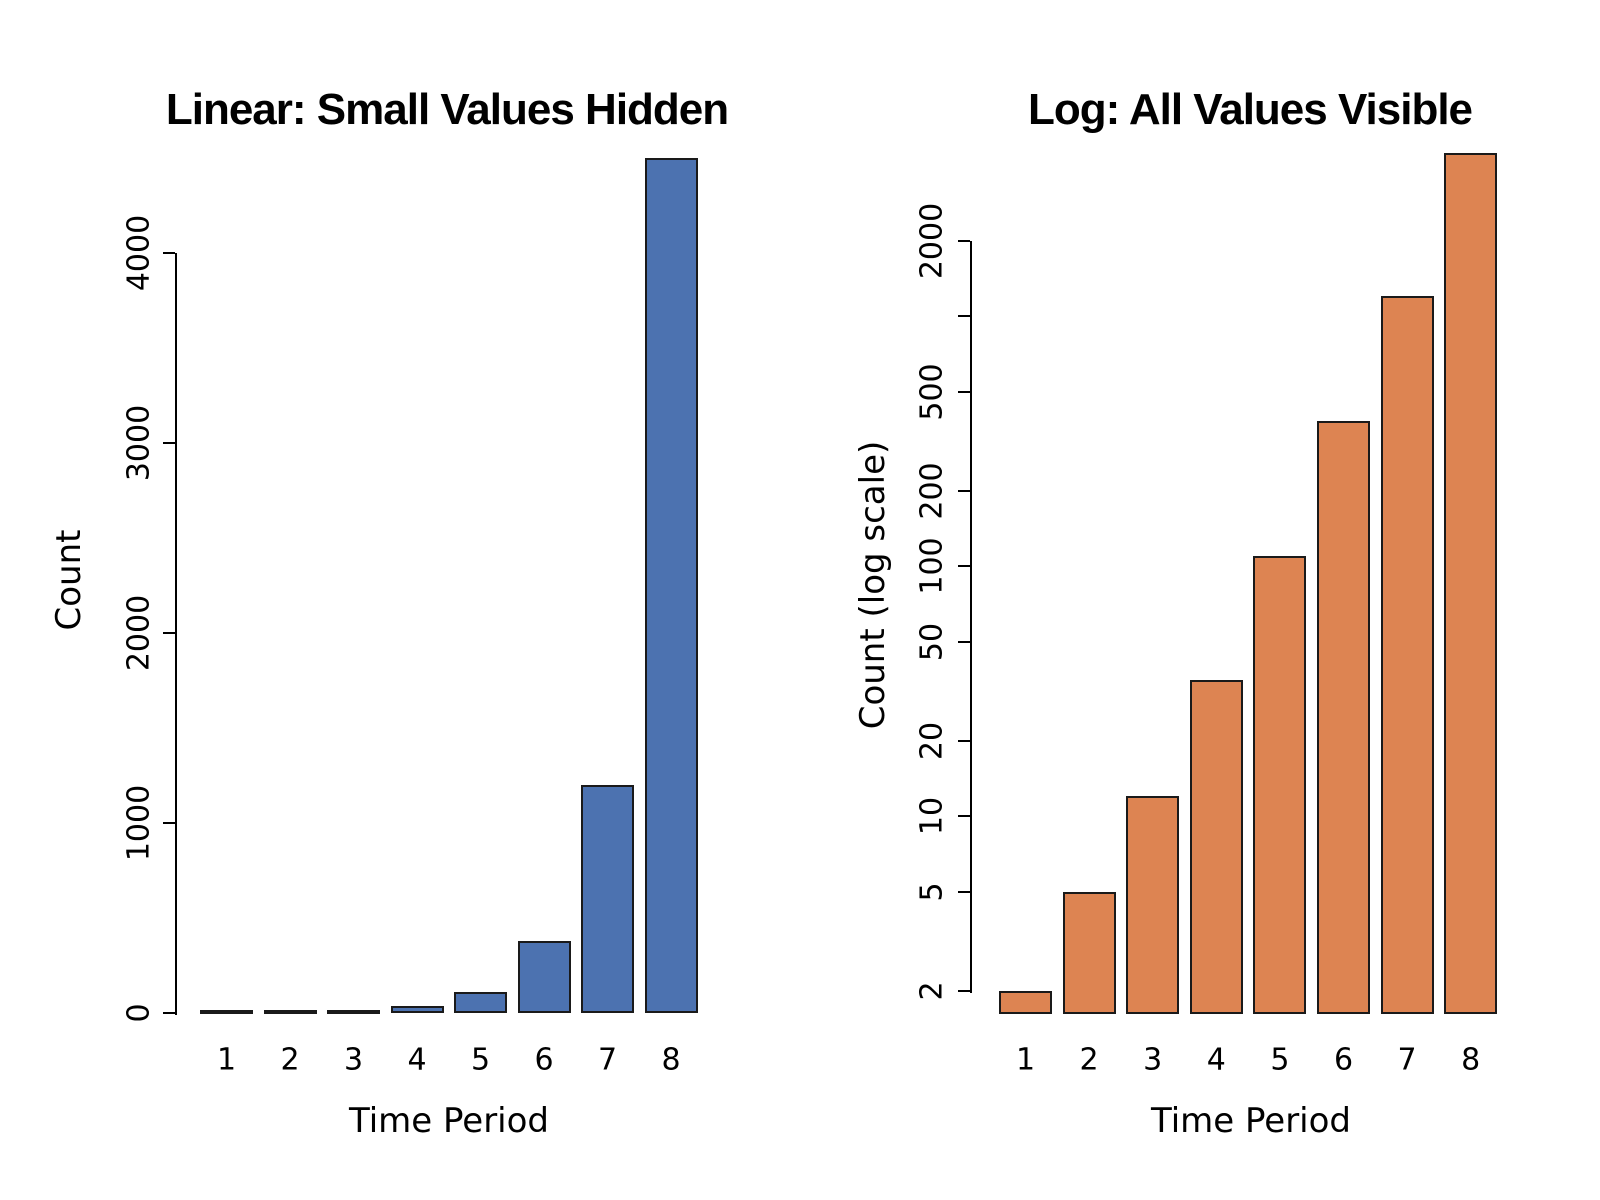 The image size is (1600, 1200). Describe the element at coordinates (932, 391) in the screenshot. I see `y-tick-label: 500` at that location.